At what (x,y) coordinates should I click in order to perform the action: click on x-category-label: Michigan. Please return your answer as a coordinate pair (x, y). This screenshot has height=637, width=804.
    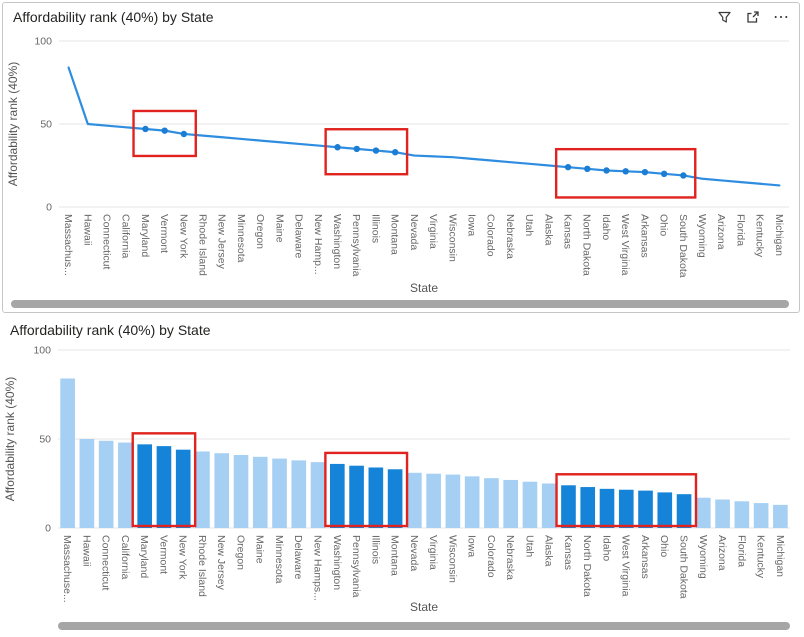
    Looking at the image, I should click on (779, 235).